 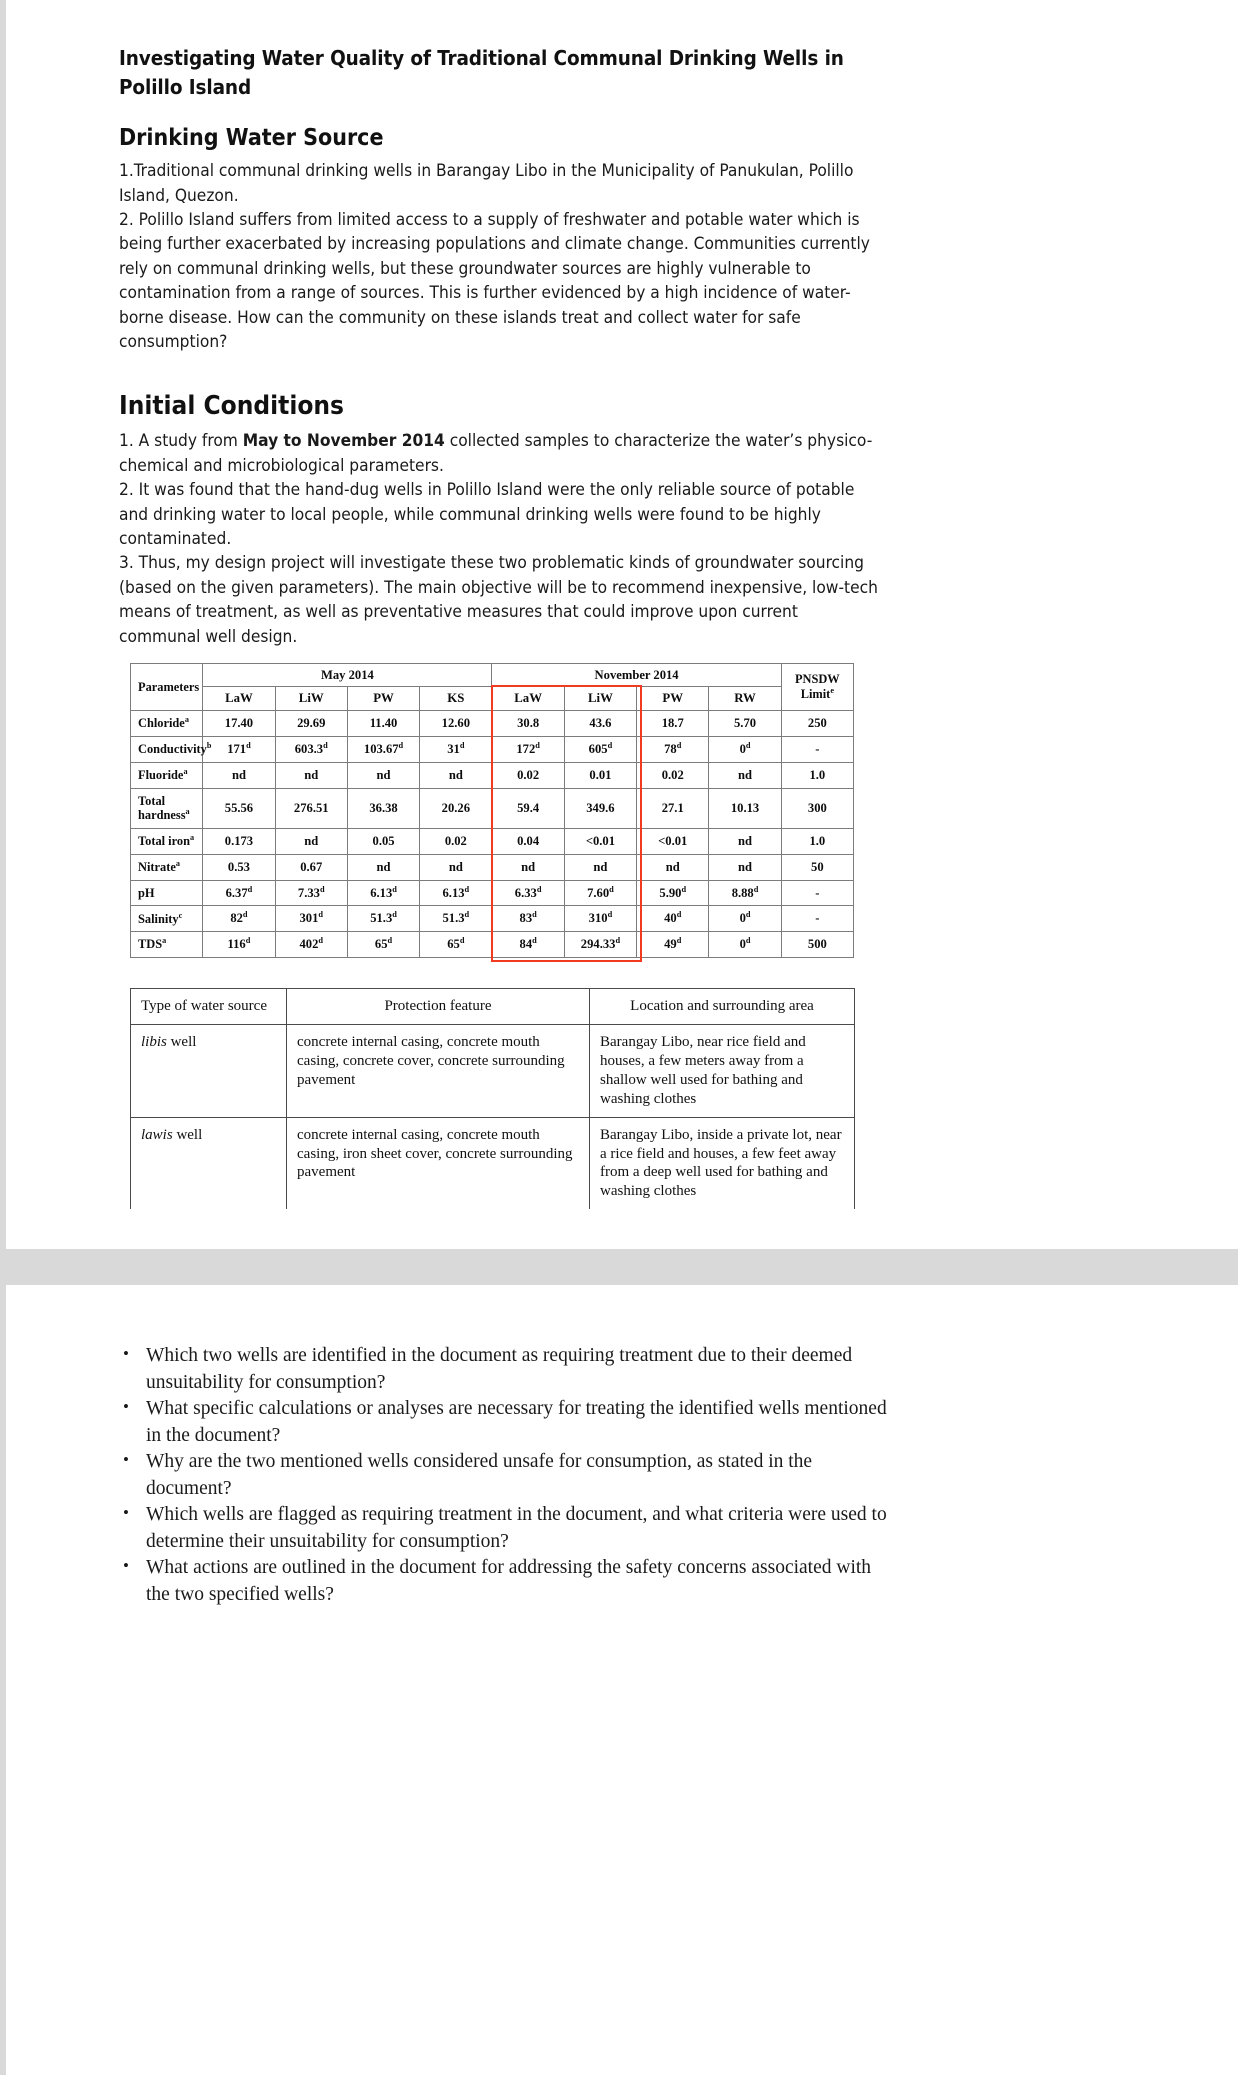 What do you see at coordinates (166, 775) in the screenshot?
I see `parameter-name: Fluoridea` at bounding box center [166, 775].